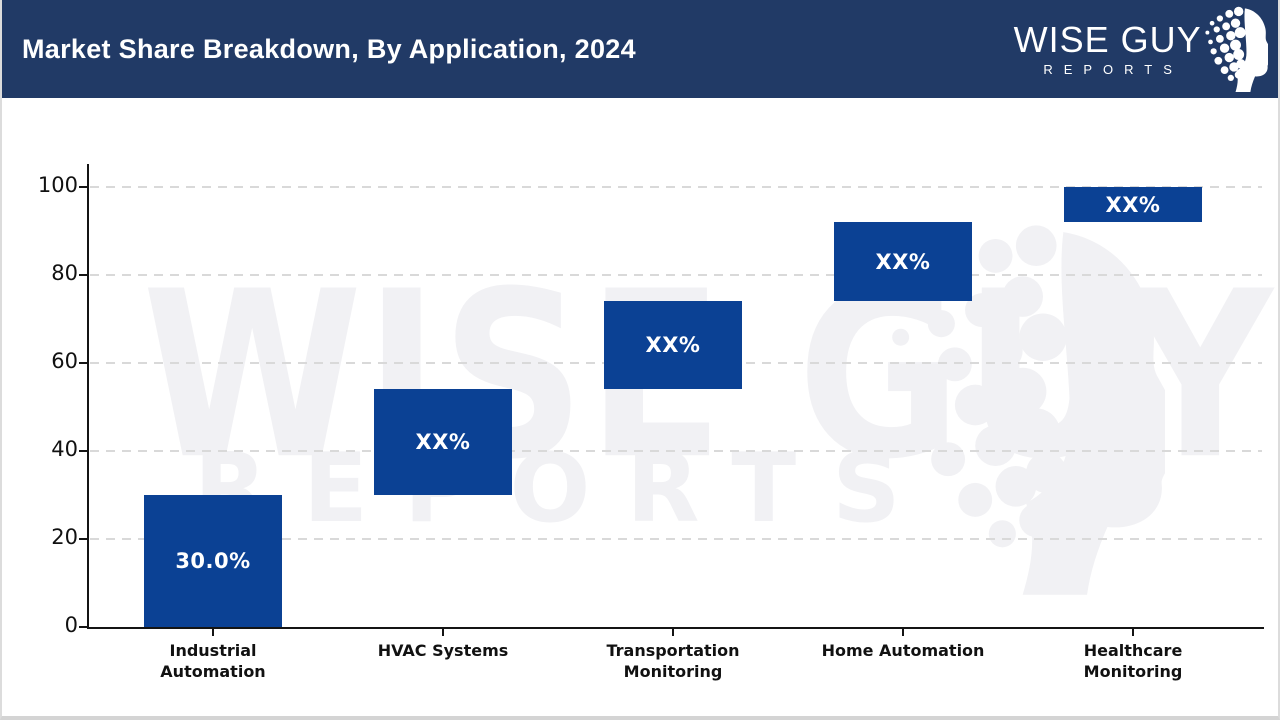 The height and width of the screenshot is (720, 1280). What do you see at coordinates (64, 537) in the screenshot?
I see `y-tick-label: 20` at bounding box center [64, 537].